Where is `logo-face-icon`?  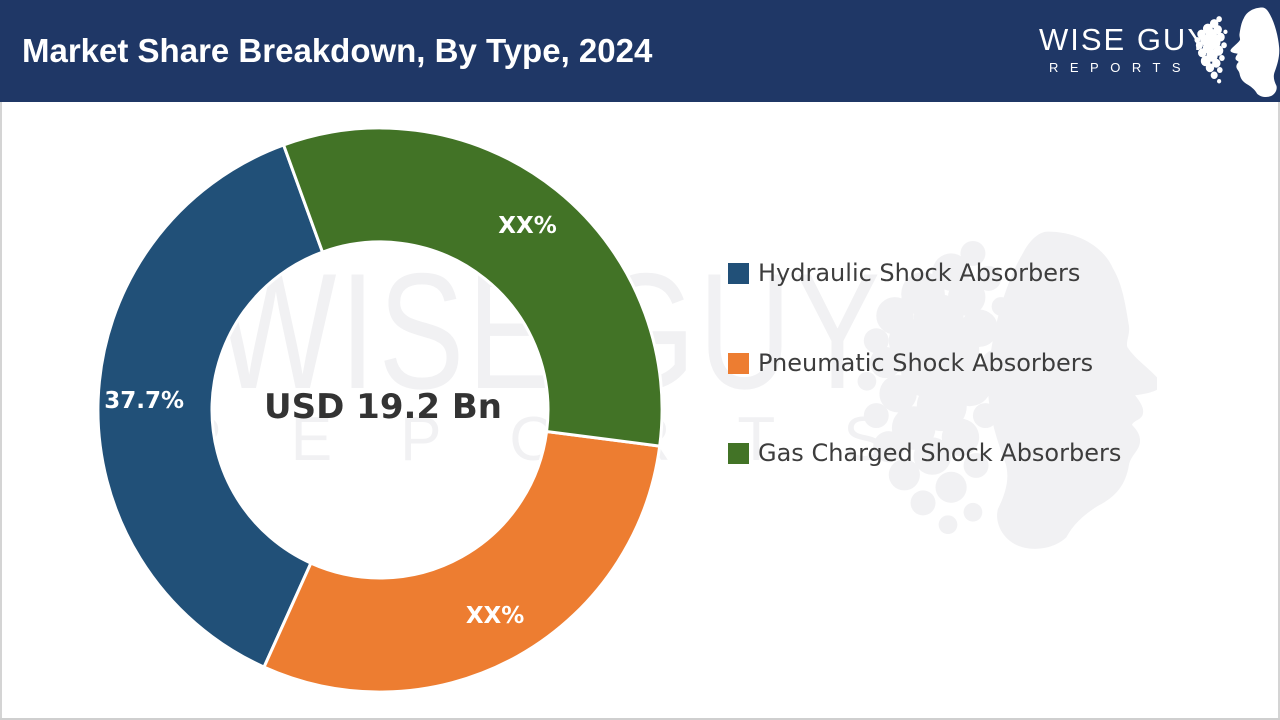 logo-face-icon is located at coordinates (1237, 52).